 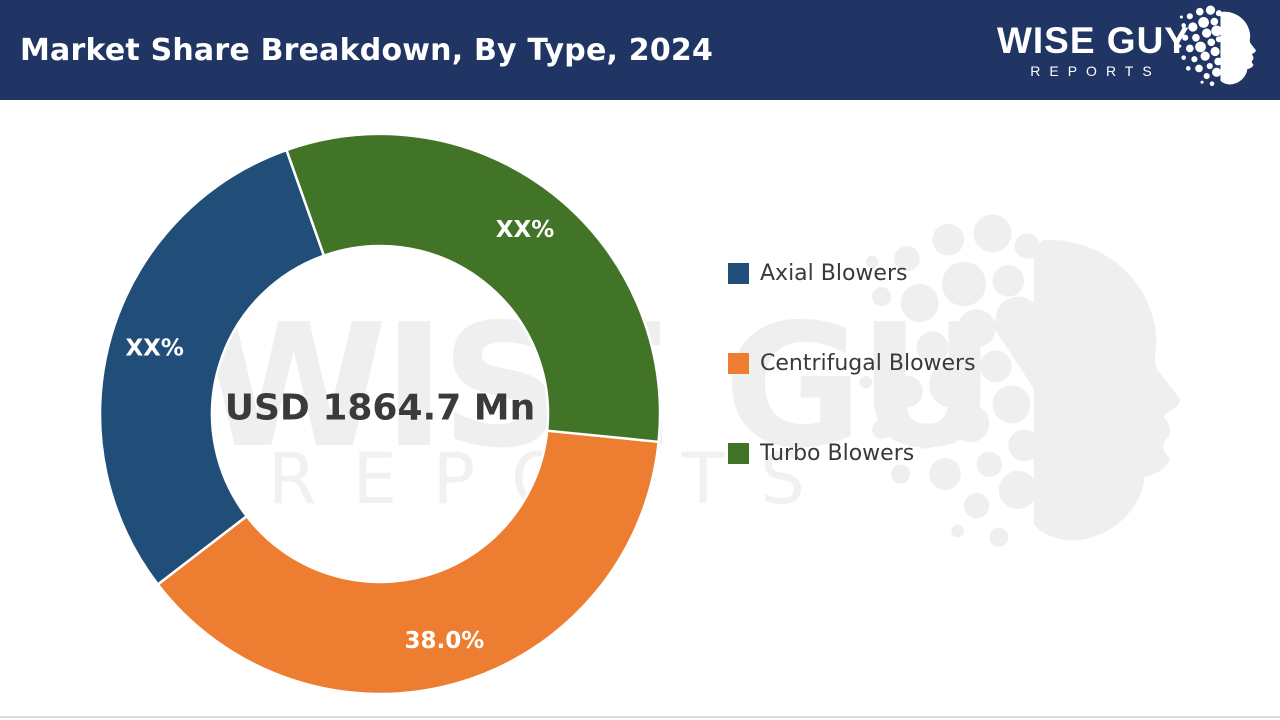 I want to click on logo-reports-text: REPORTS, so click(x=1095, y=70).